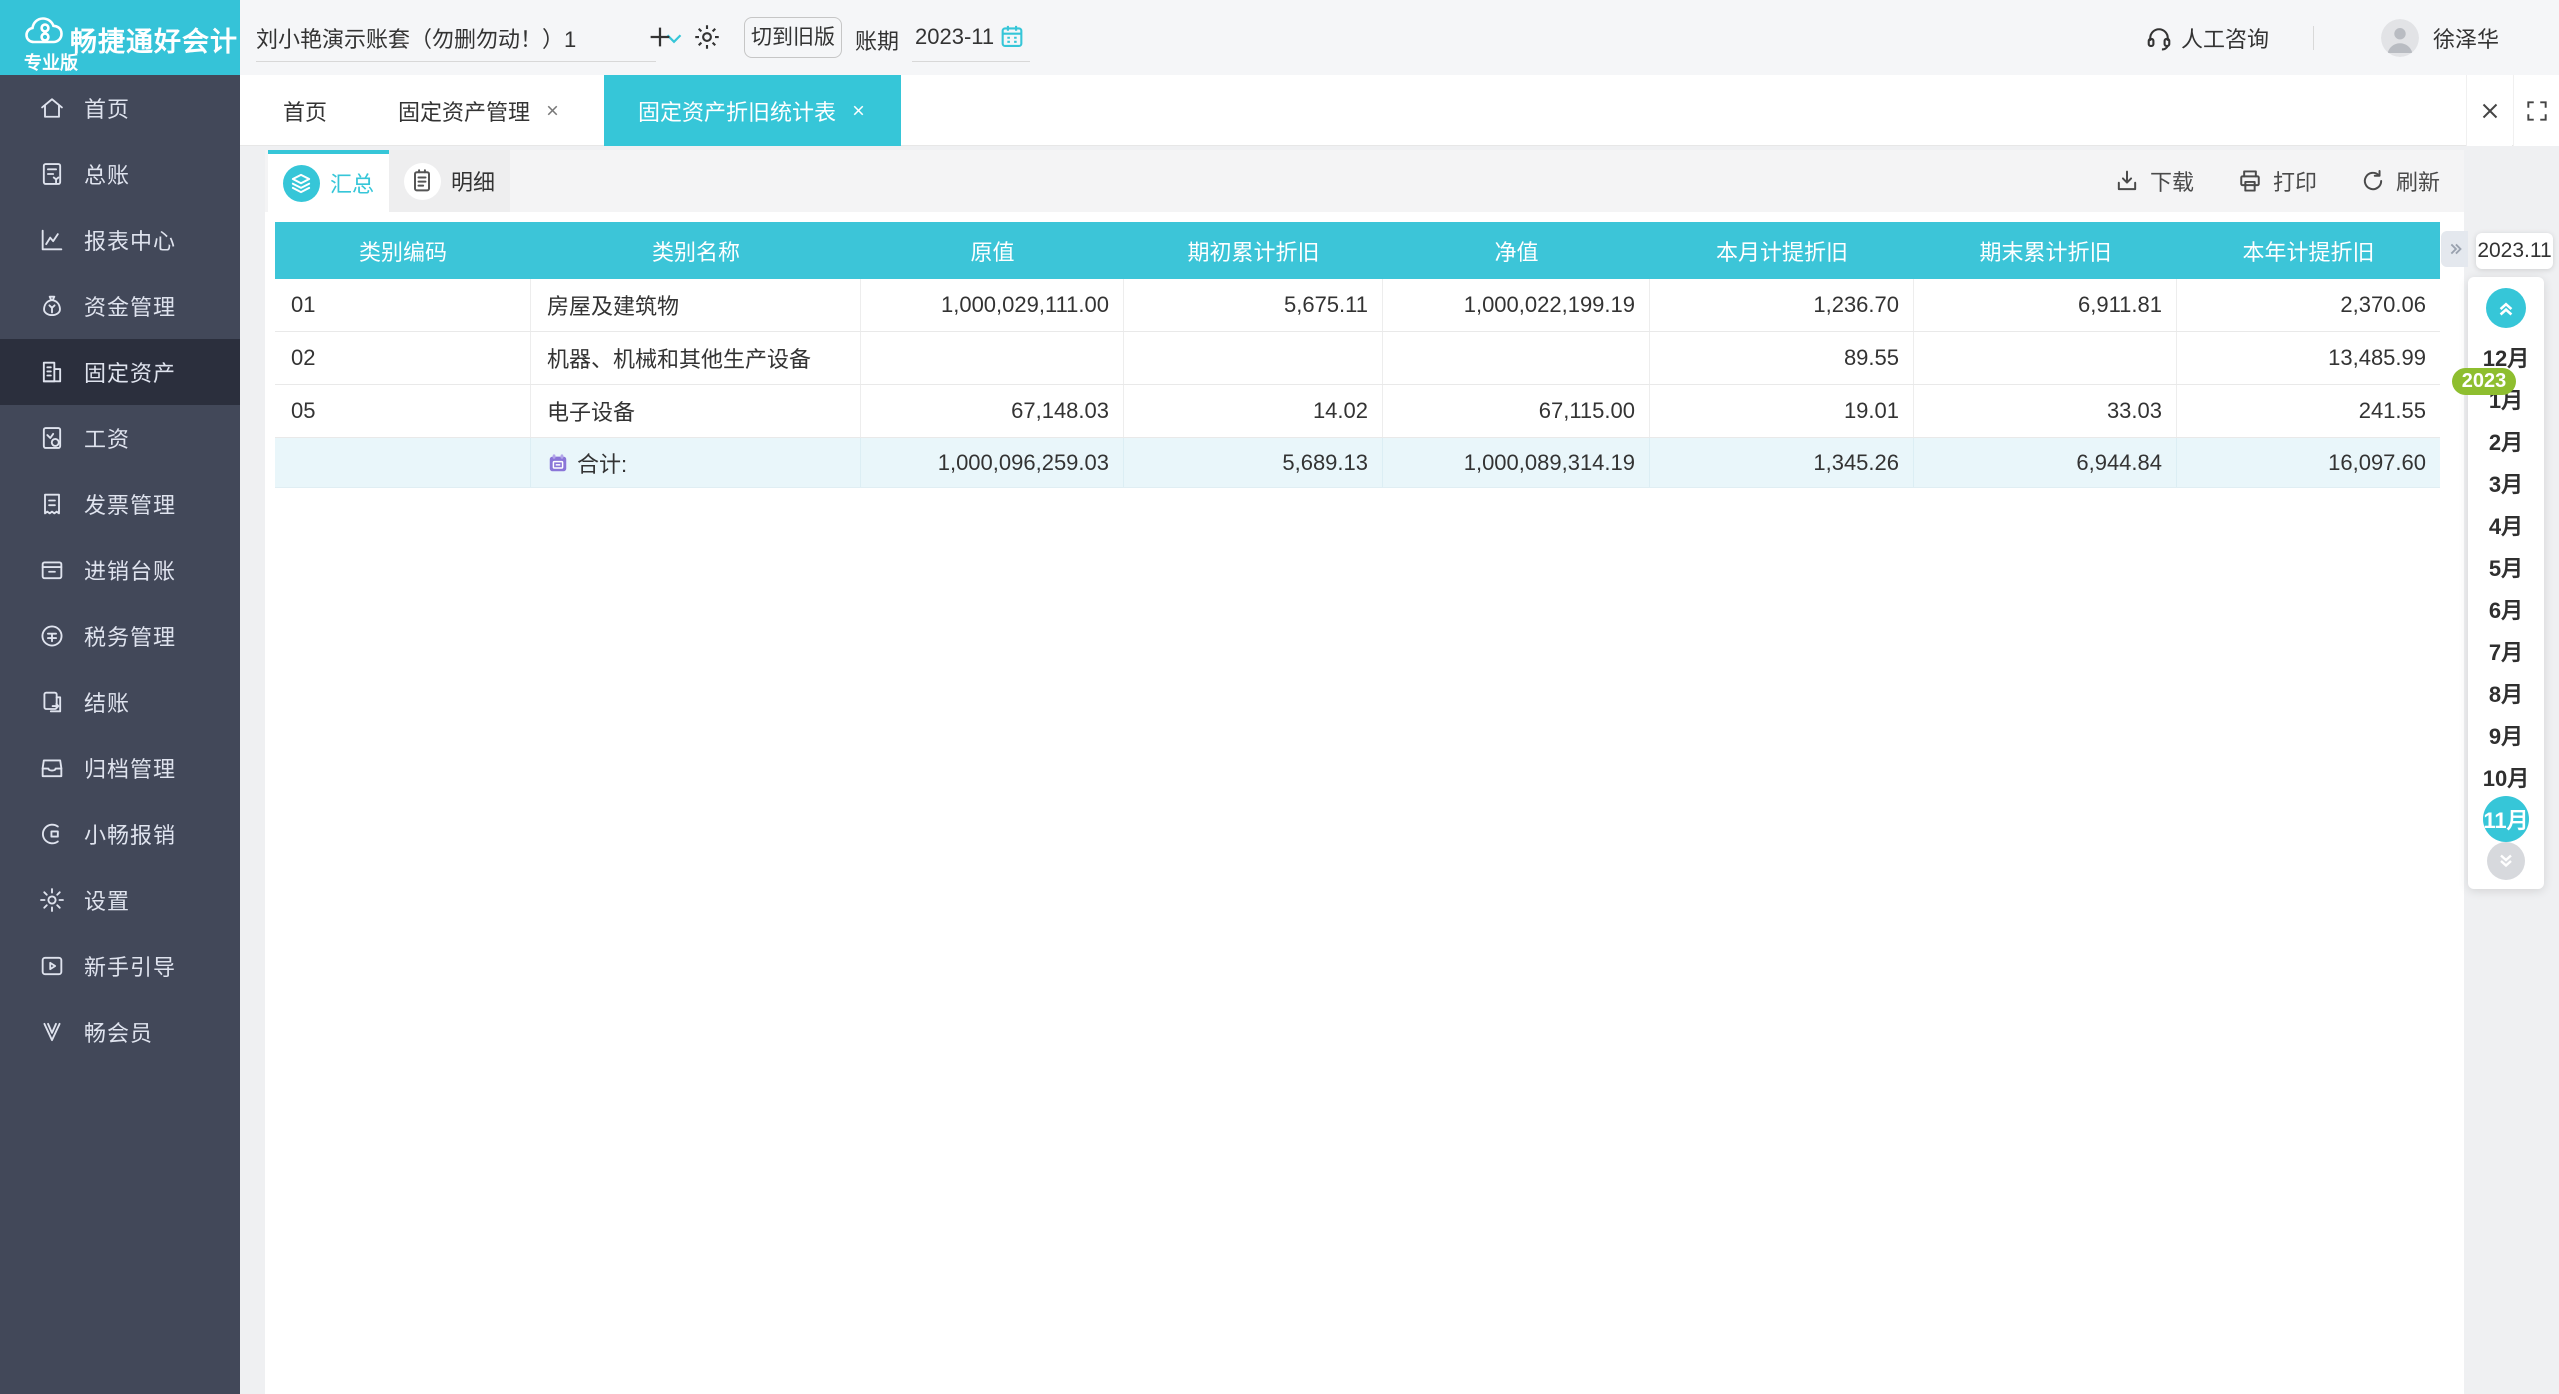 This screenshot has width=2559, height=1394. I want to click on period-label: 账期, so click(877, 41).